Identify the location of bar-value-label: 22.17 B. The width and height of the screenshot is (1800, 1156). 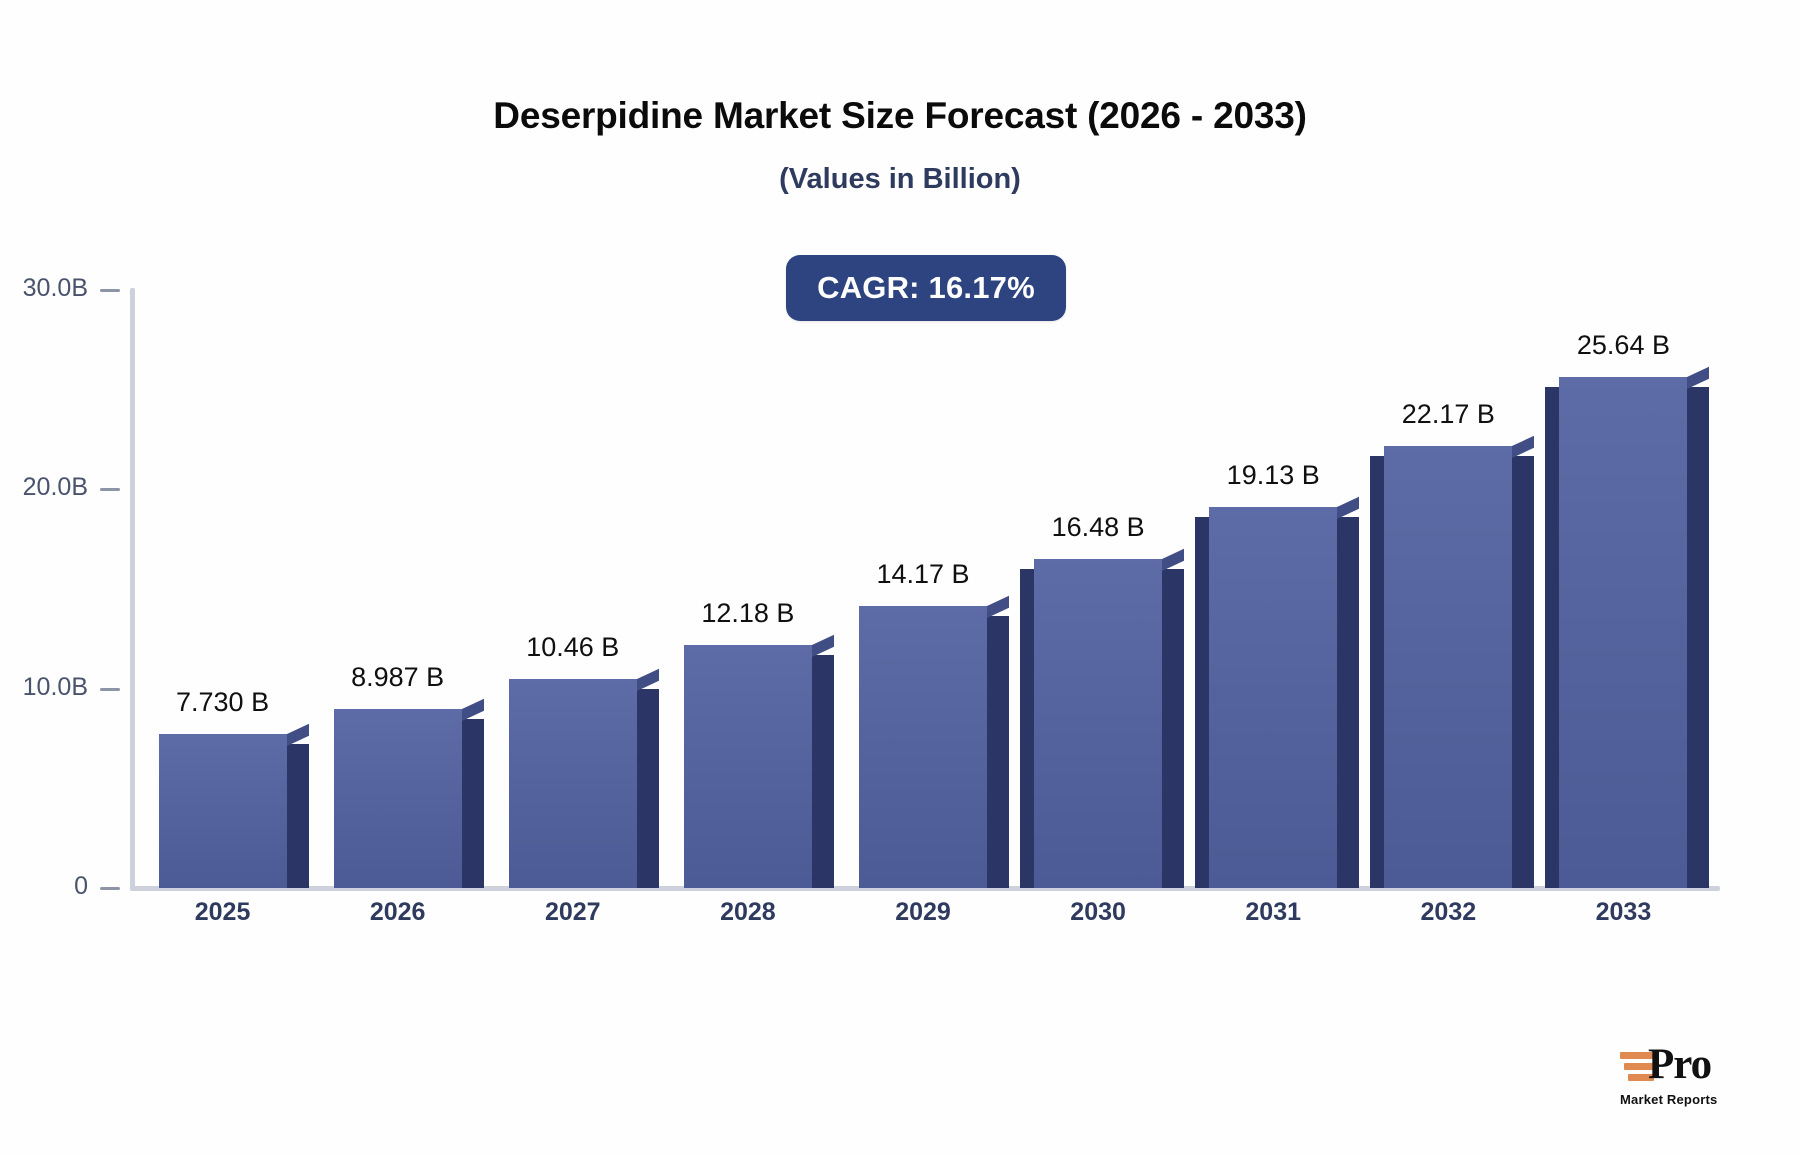
(1448, 414).